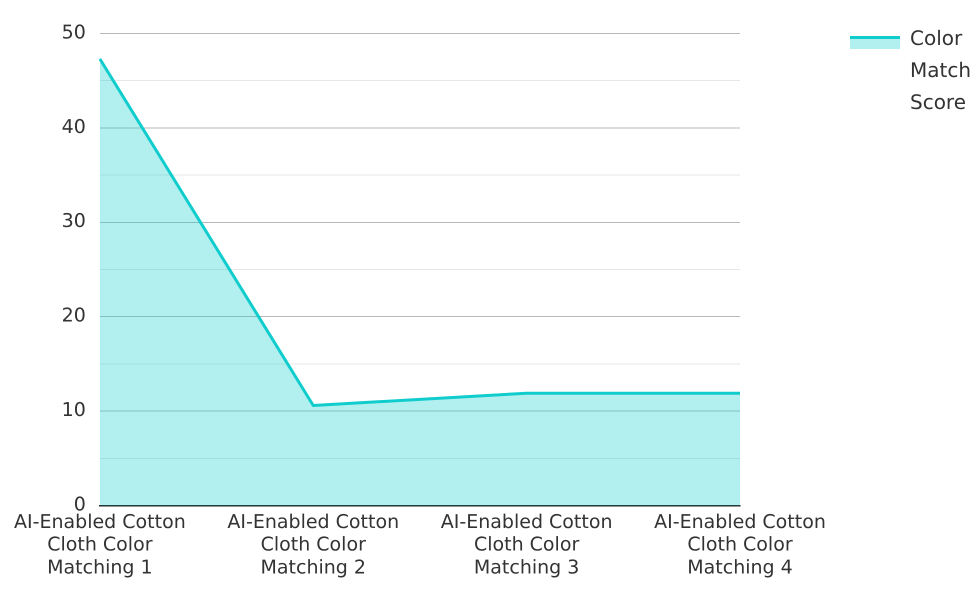  What do you see at coordinates (74, 127) in the screenshot?
I see `y-tick-label: 40` at bounding box center [74, 127].